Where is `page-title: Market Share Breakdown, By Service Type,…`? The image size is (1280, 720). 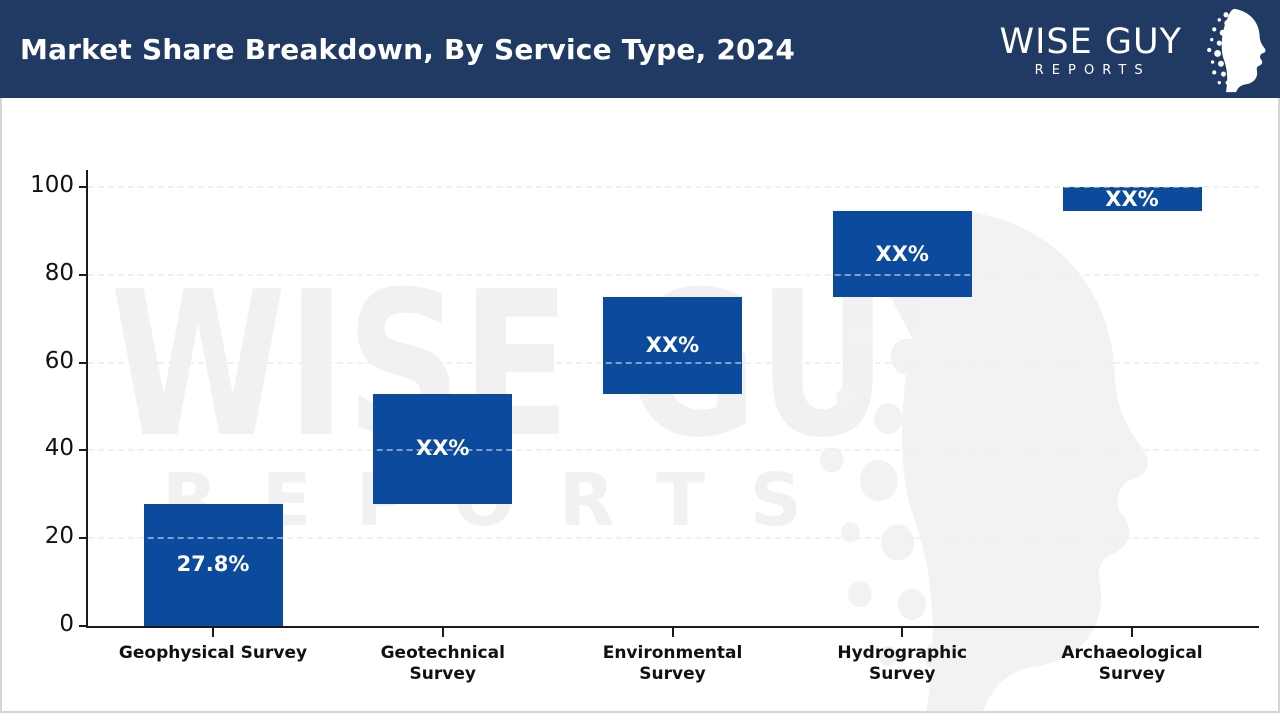
page-title: Market Share Breakdown, By Service Type,… is located at coordinates (408, 49).